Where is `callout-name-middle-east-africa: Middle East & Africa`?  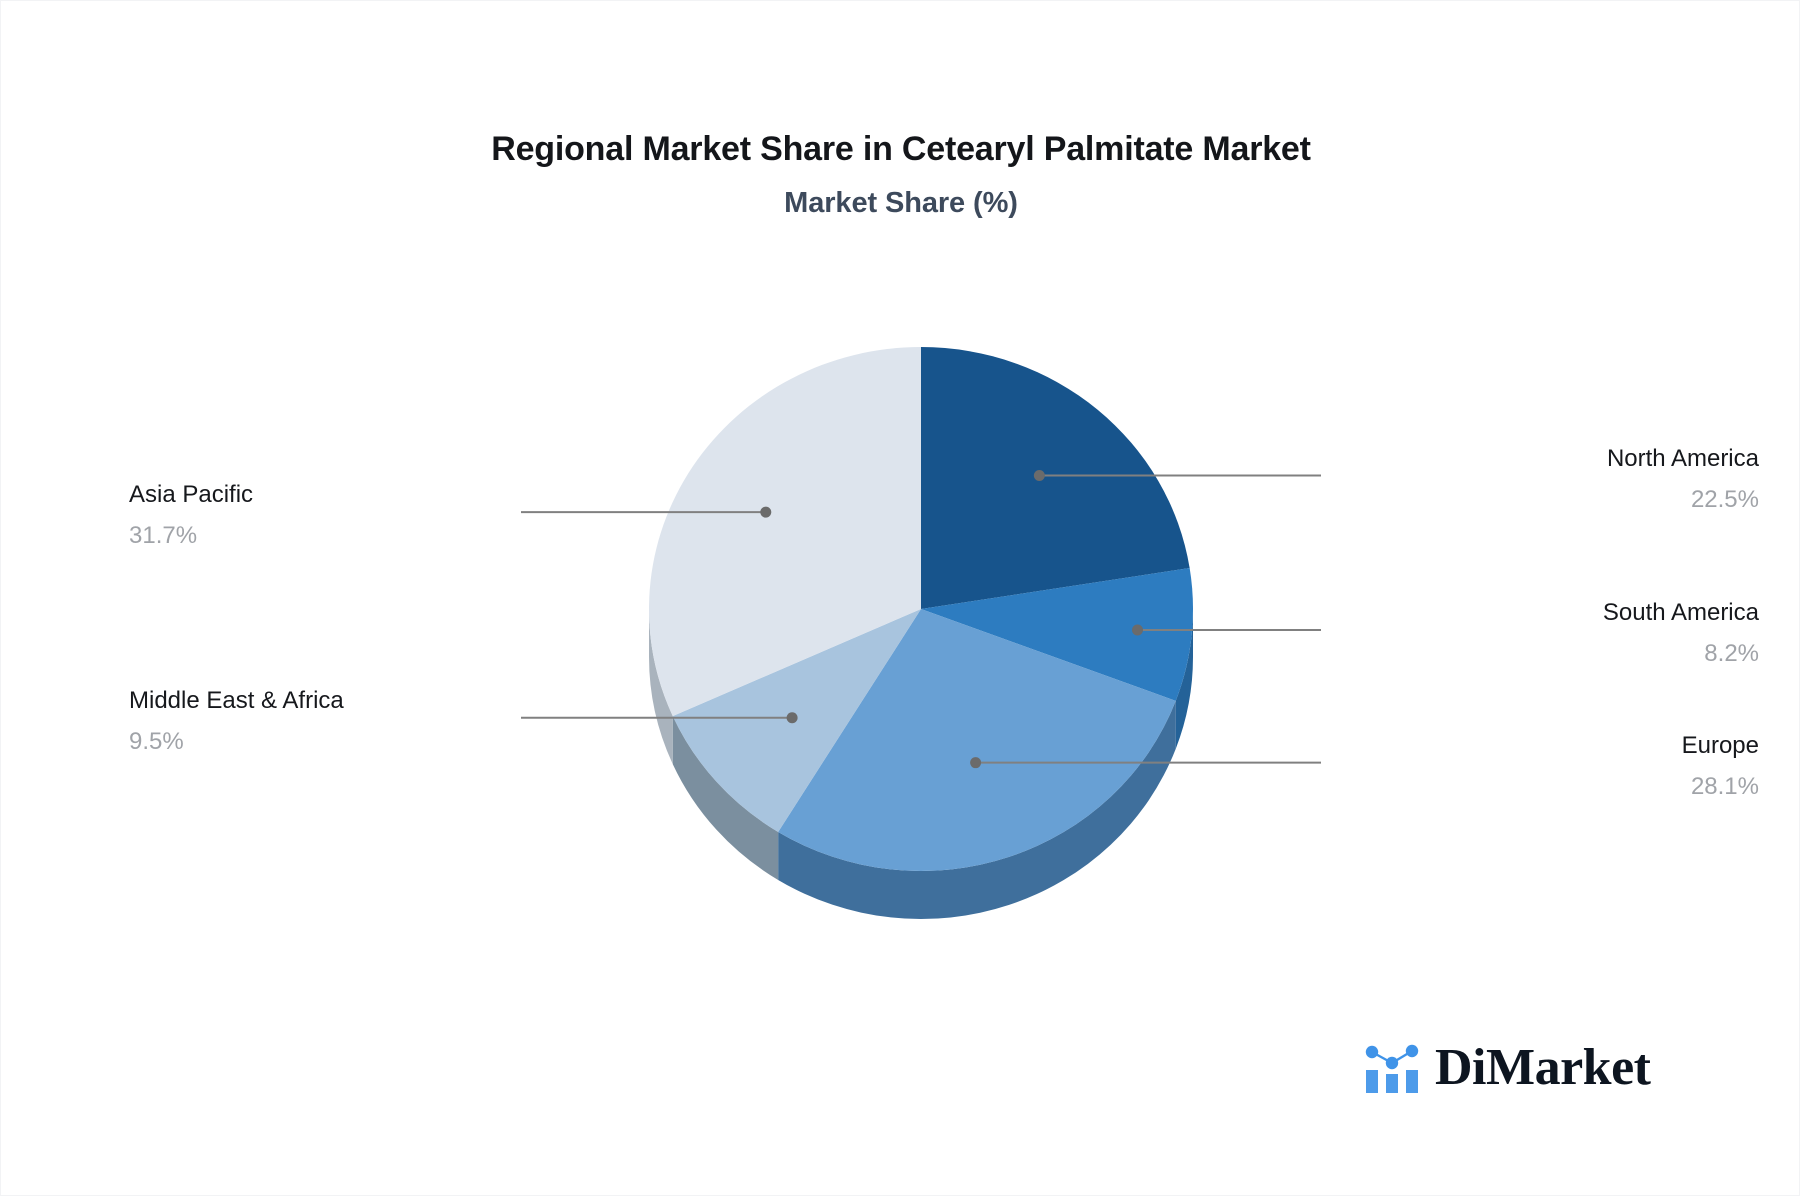
callout-name-middle-east-africa: Middle East & Africa is located at coordinates (236, 700).